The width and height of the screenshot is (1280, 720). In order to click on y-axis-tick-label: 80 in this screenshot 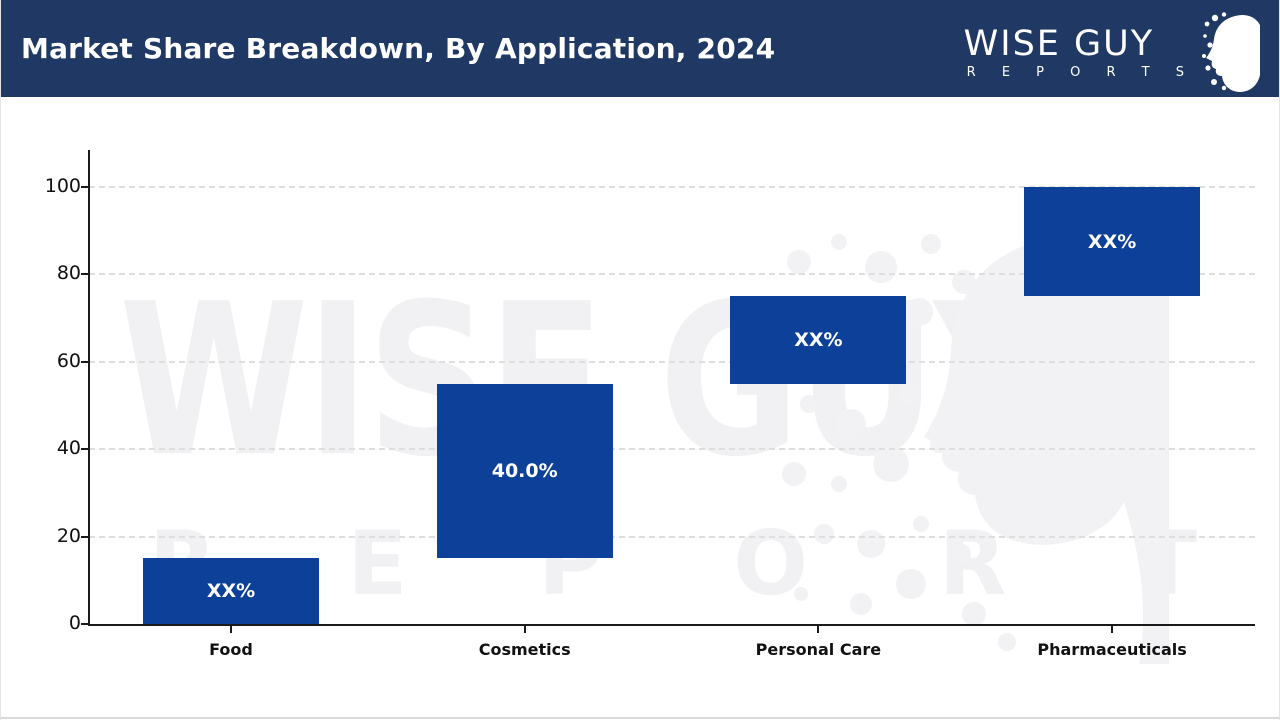, I will do `click(68, 273)`.